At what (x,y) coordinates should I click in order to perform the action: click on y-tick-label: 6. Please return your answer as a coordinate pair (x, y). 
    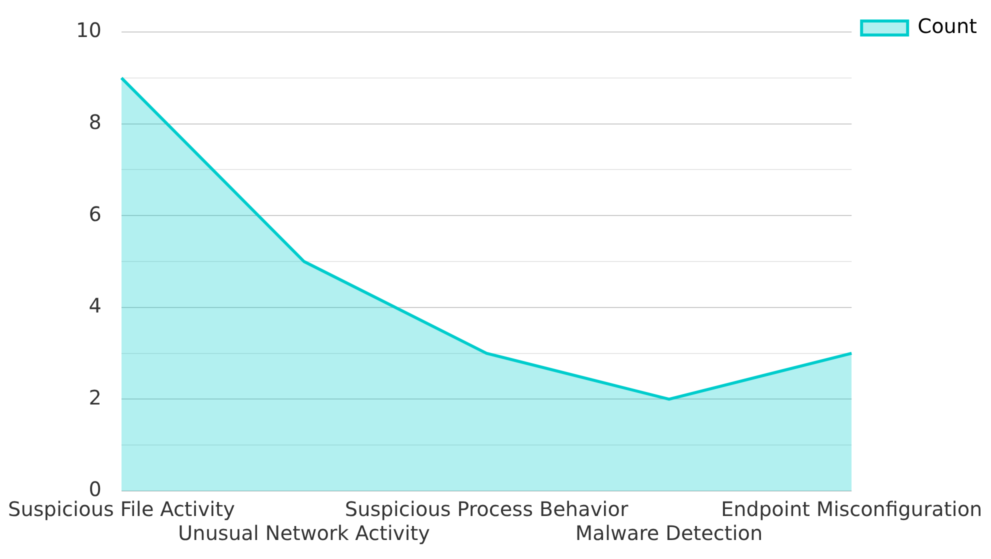
    Looking at the image, I should click on (95, 214).